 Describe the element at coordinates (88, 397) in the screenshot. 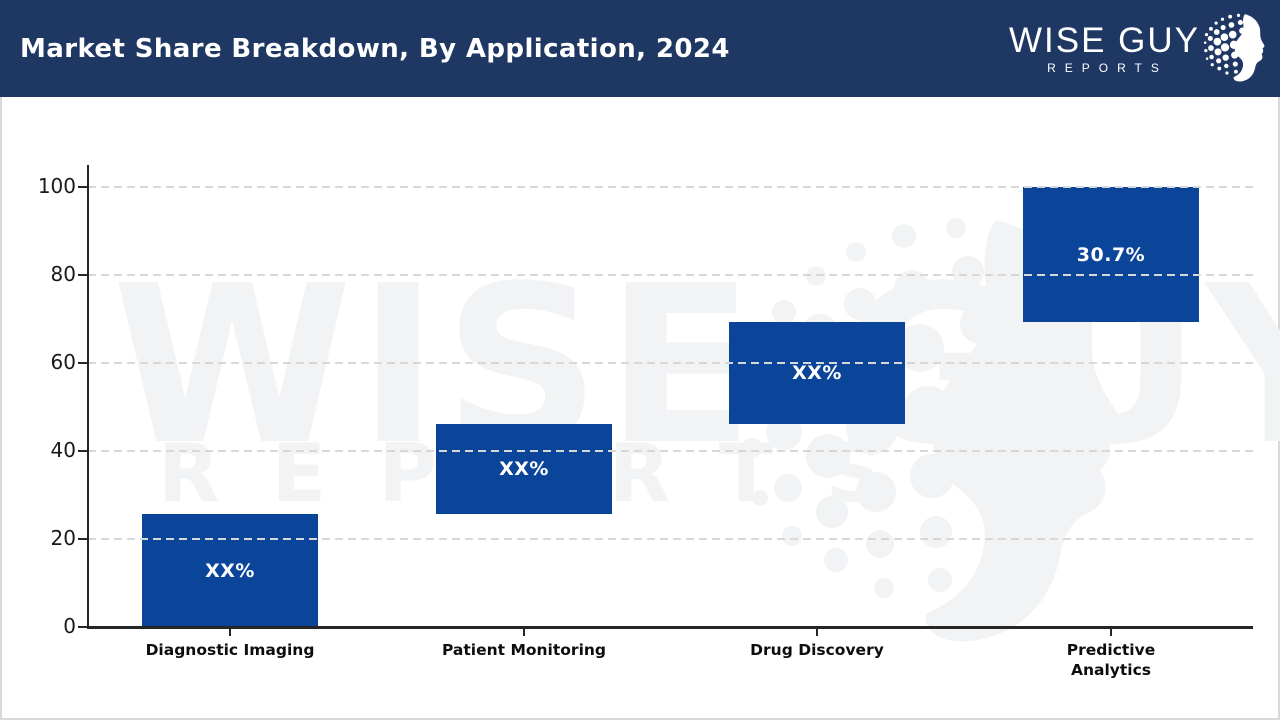

I see `y-axis-line` at that location.